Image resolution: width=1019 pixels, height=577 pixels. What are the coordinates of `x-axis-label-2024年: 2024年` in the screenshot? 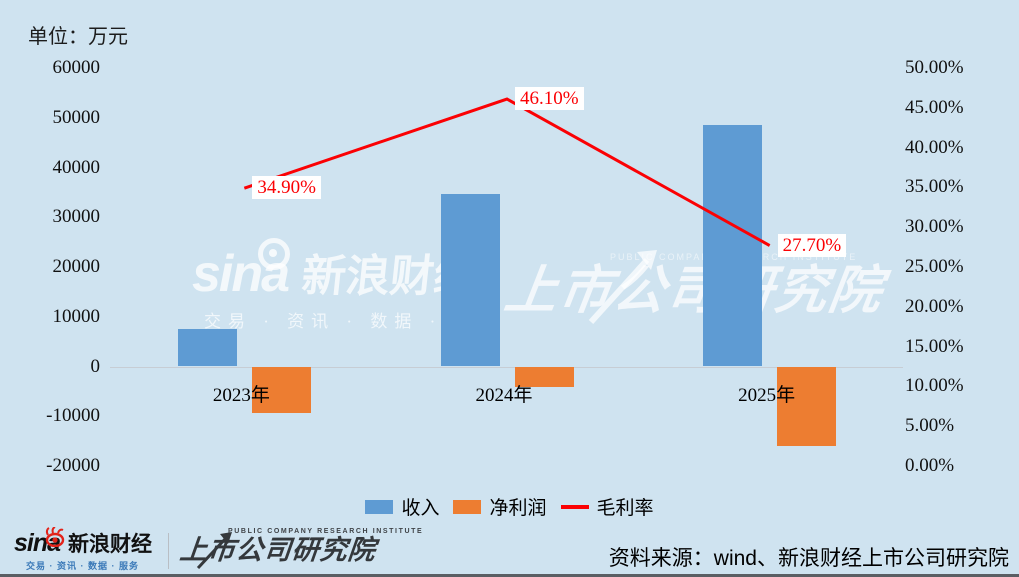 It's located at (504, 395).